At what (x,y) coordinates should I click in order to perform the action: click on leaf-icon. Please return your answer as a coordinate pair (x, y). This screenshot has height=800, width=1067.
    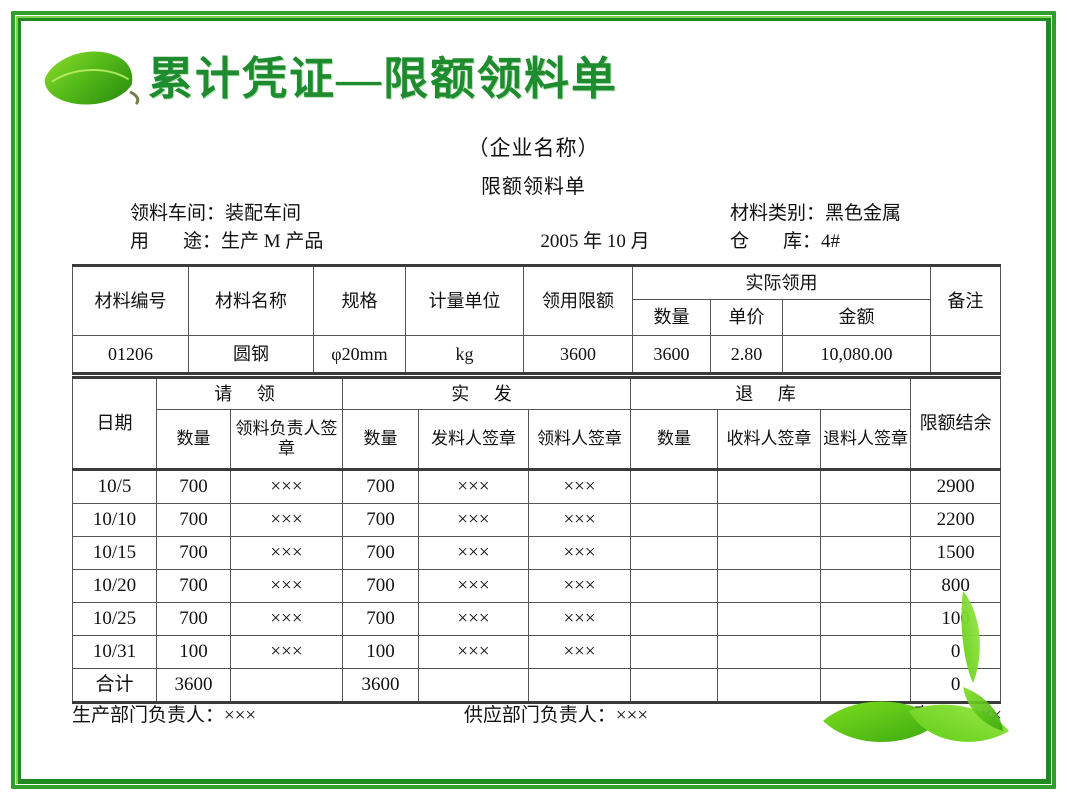
    Looking at the image, I should click on (90, 79).